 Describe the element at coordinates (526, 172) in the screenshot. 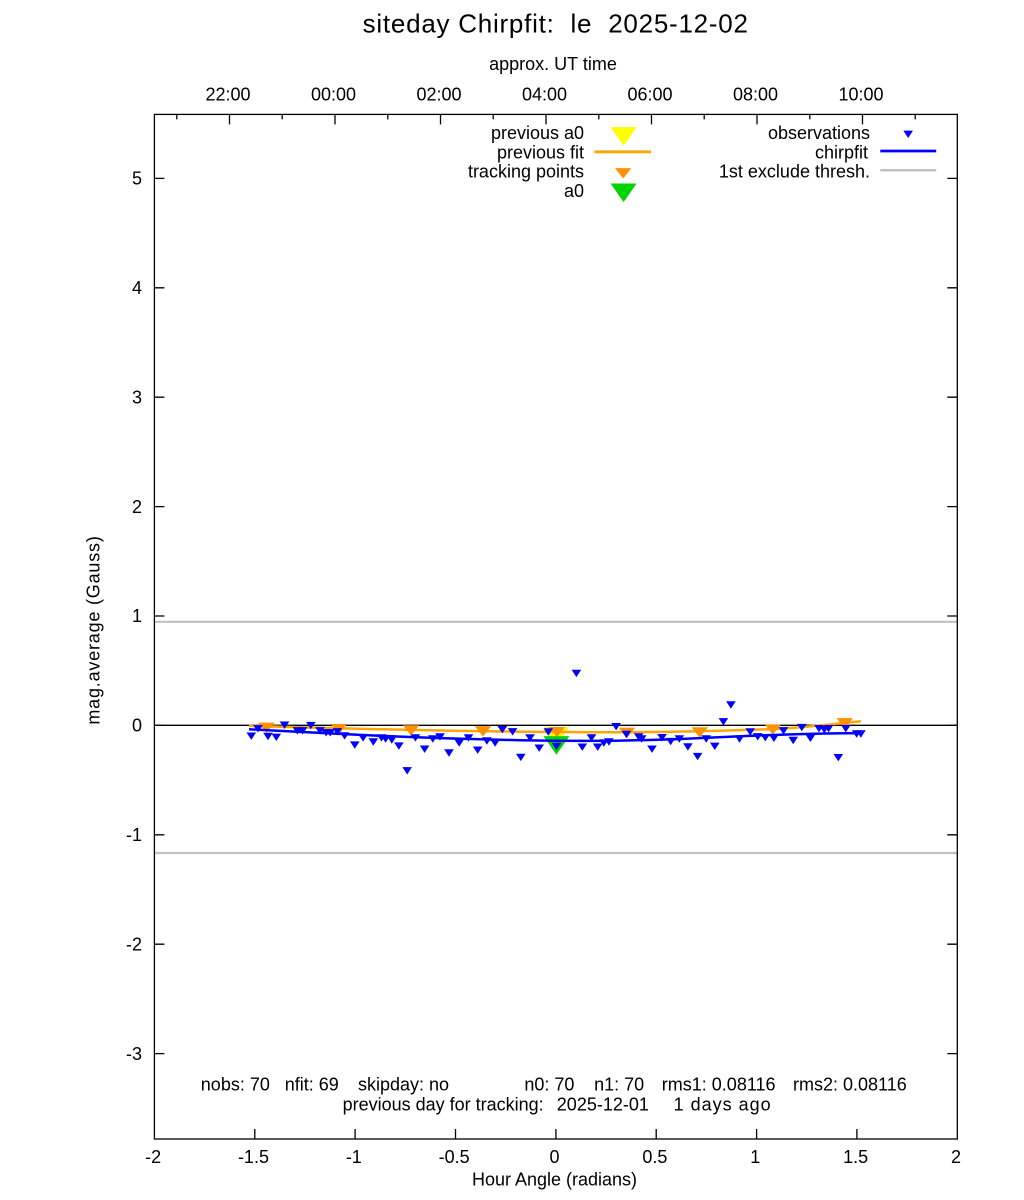

I see `svg-text: tracking points` at that location.